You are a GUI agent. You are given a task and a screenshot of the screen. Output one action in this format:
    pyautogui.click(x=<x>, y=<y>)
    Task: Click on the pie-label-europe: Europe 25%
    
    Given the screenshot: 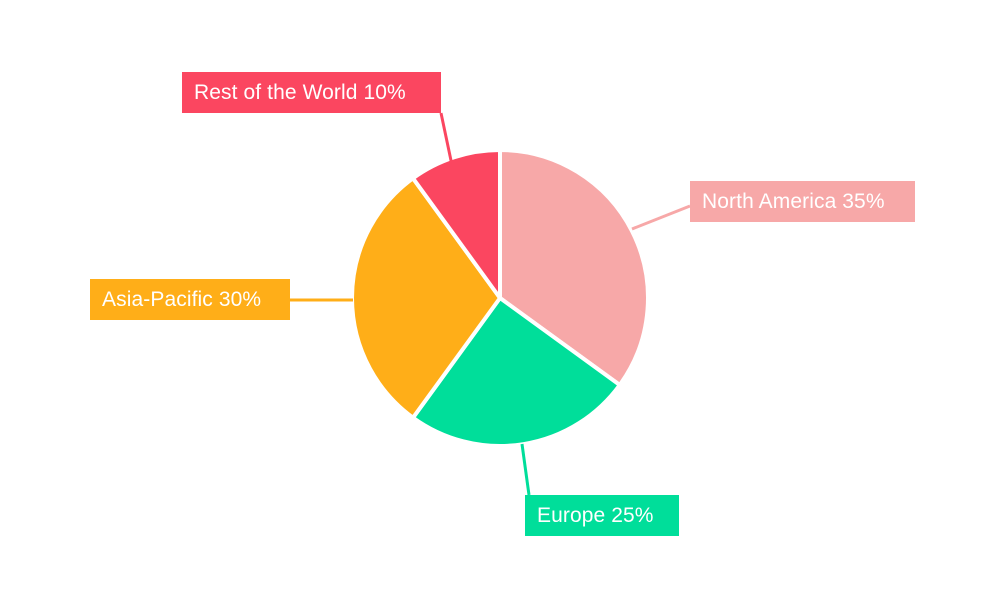 What is the action you would take?
    pyautogui.click(x=602, y=515)
    